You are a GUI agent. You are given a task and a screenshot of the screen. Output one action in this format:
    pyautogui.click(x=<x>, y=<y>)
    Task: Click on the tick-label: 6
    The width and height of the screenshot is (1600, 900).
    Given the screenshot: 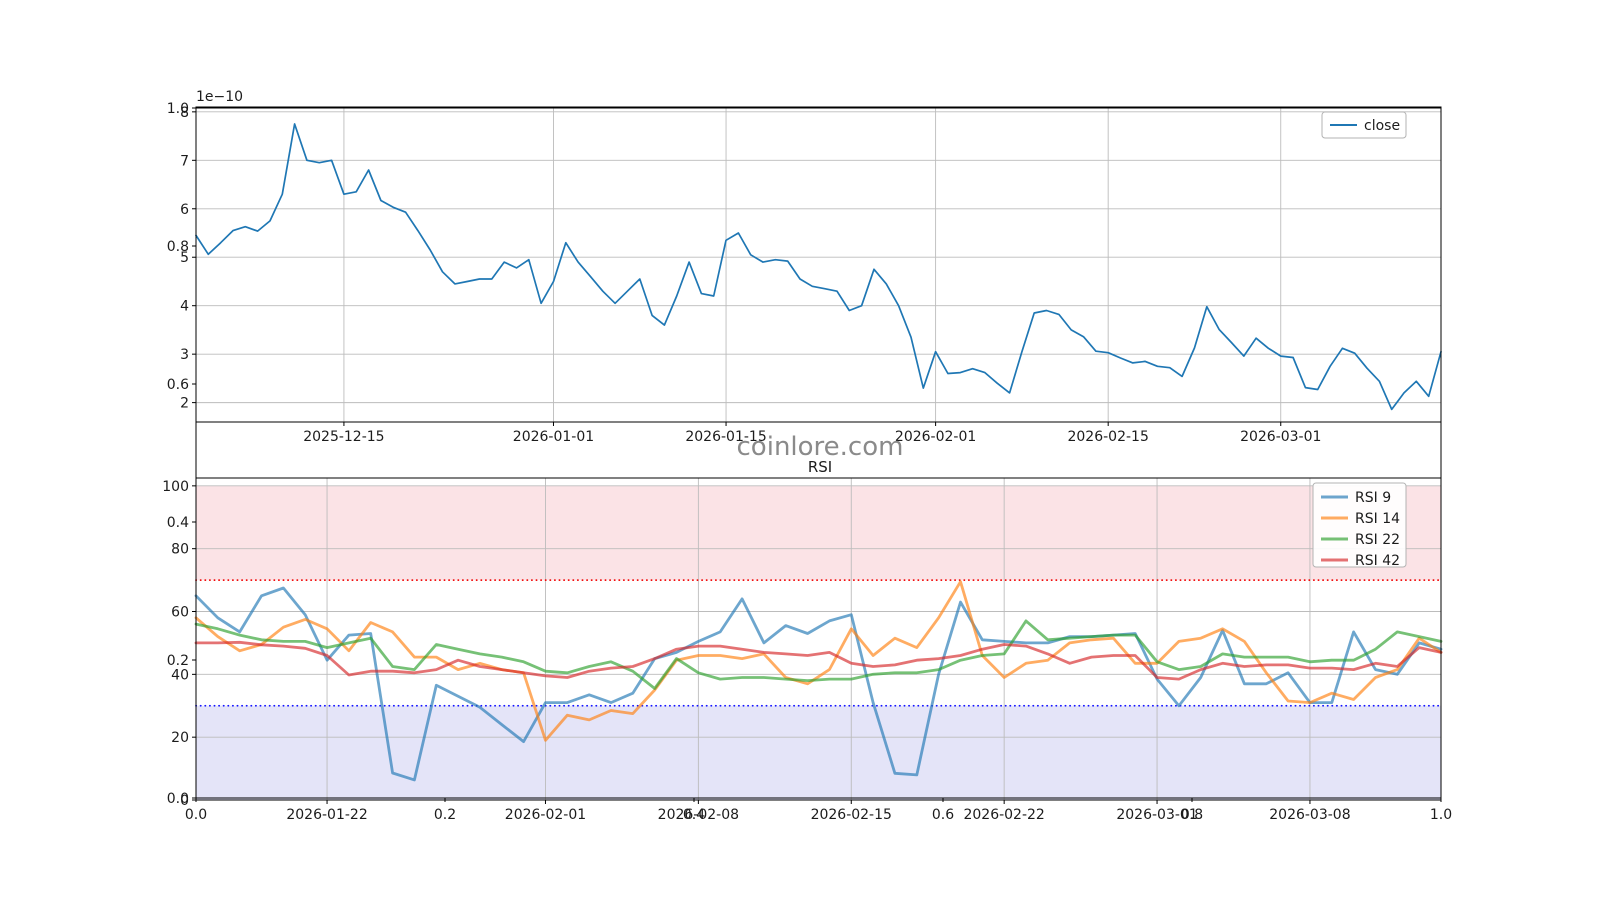 What is the action you would take?
    pyautogui.click(x=184, y=210)
    